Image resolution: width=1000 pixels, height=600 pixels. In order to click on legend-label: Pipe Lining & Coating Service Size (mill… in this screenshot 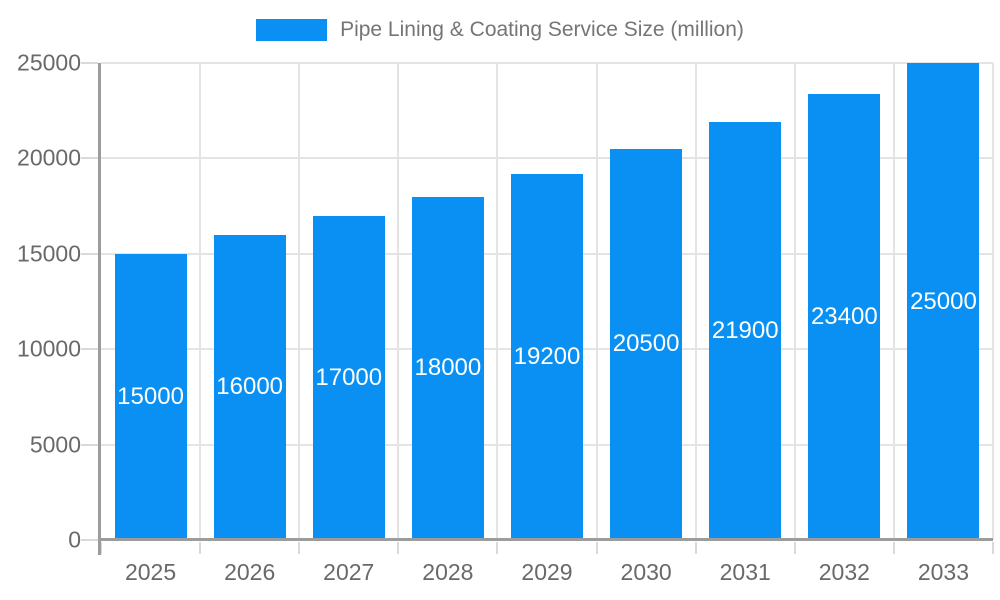, I will do `click(542, 29)`.